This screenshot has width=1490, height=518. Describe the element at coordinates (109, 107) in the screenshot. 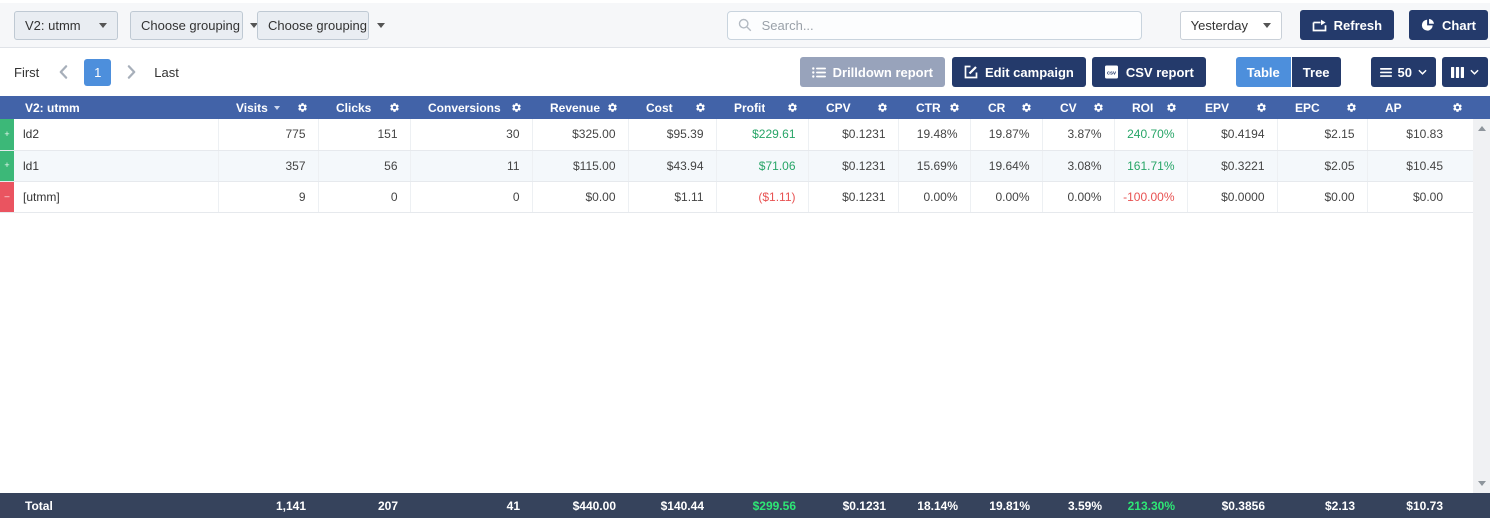

I see `column-header-v2-utmm: V2: utmm` at that location.